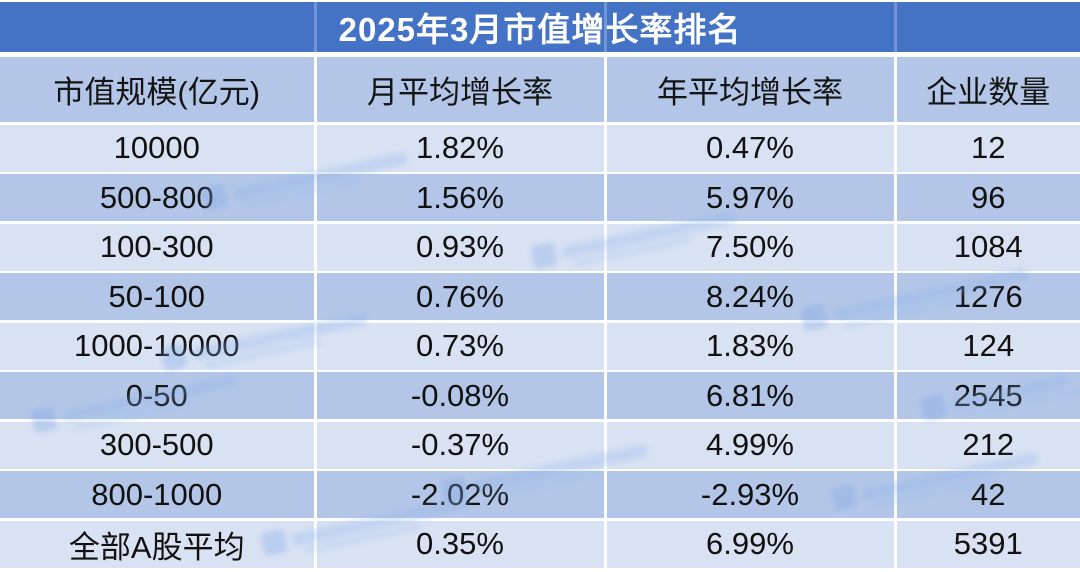  I want to click on table-cell: 1.83%, so click(750, 346).